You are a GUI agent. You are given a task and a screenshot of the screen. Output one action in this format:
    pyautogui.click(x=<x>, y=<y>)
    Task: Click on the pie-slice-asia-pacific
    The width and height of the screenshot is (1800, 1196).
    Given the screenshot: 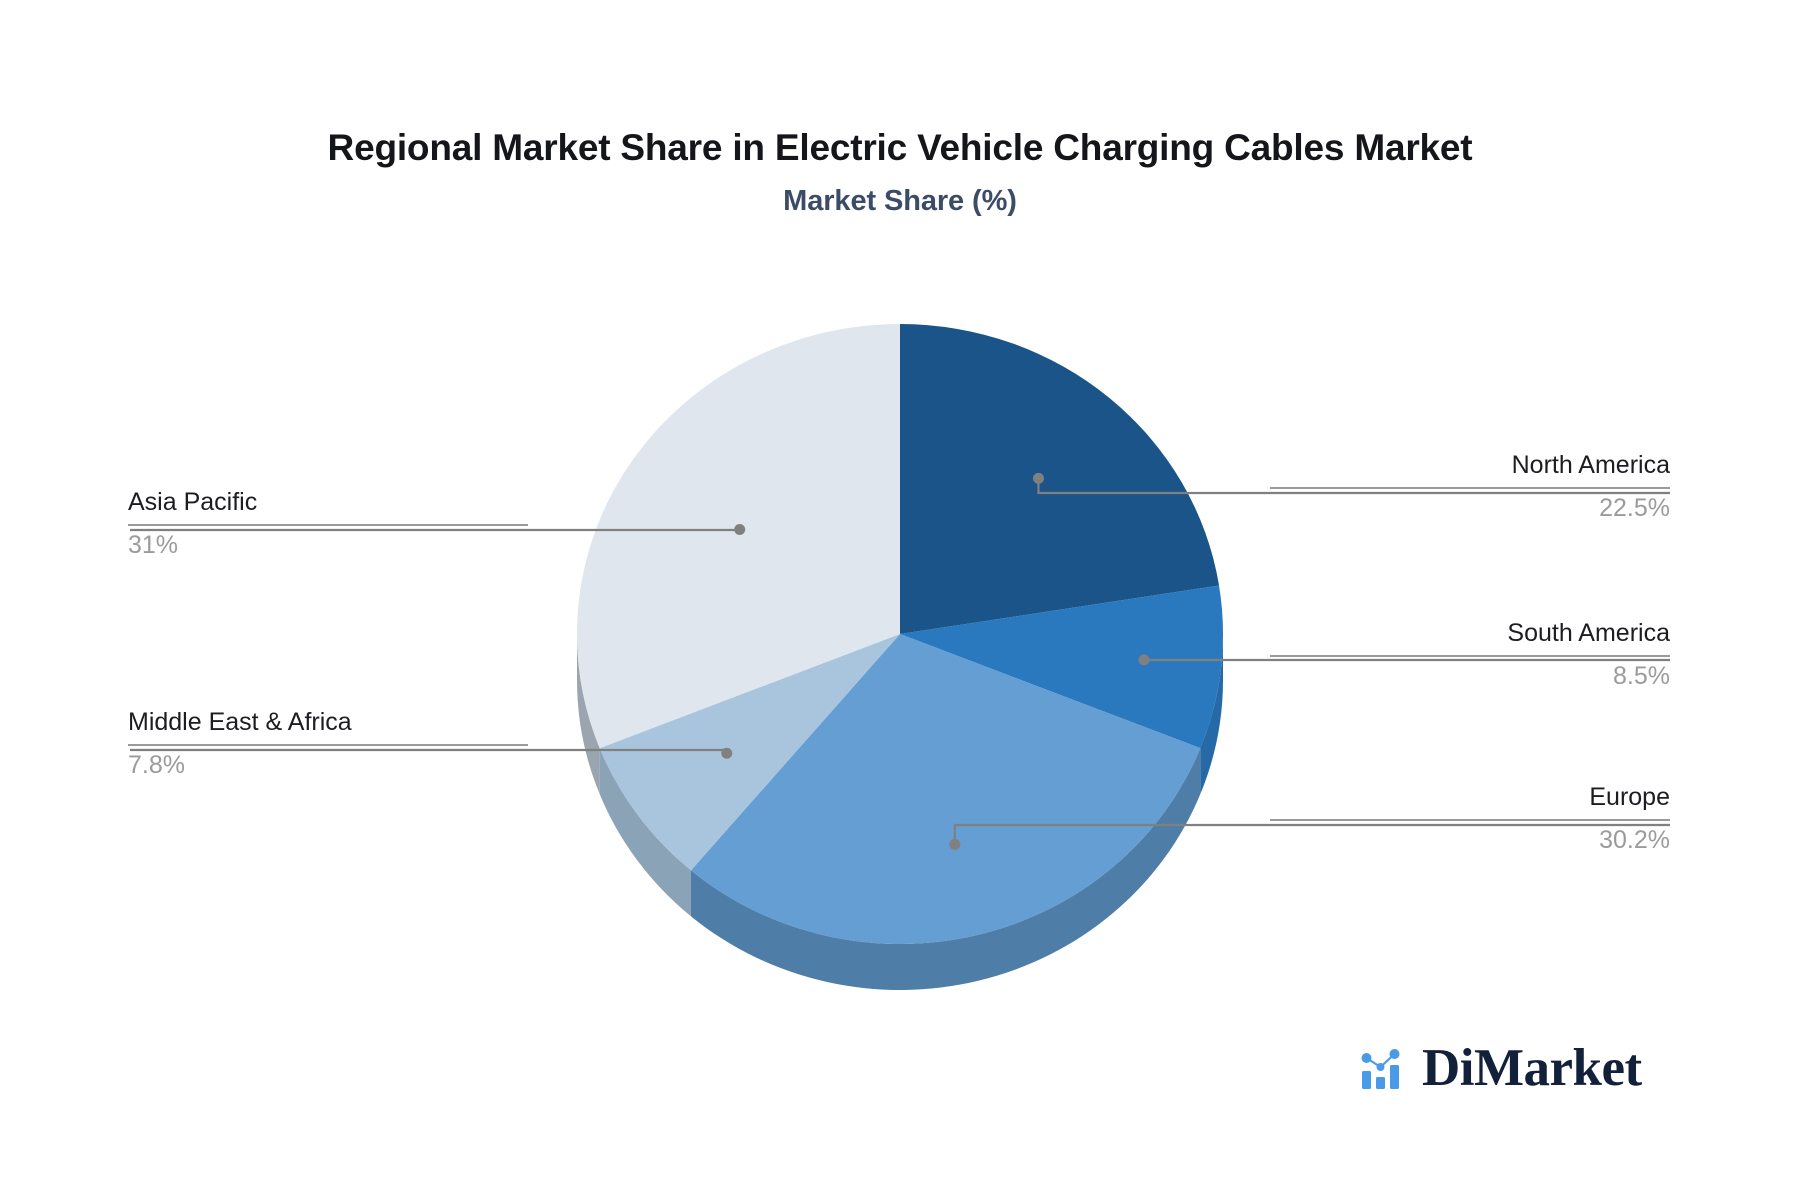 What is the action you would take?
    pyautogui.click(x=738, y=536)
    